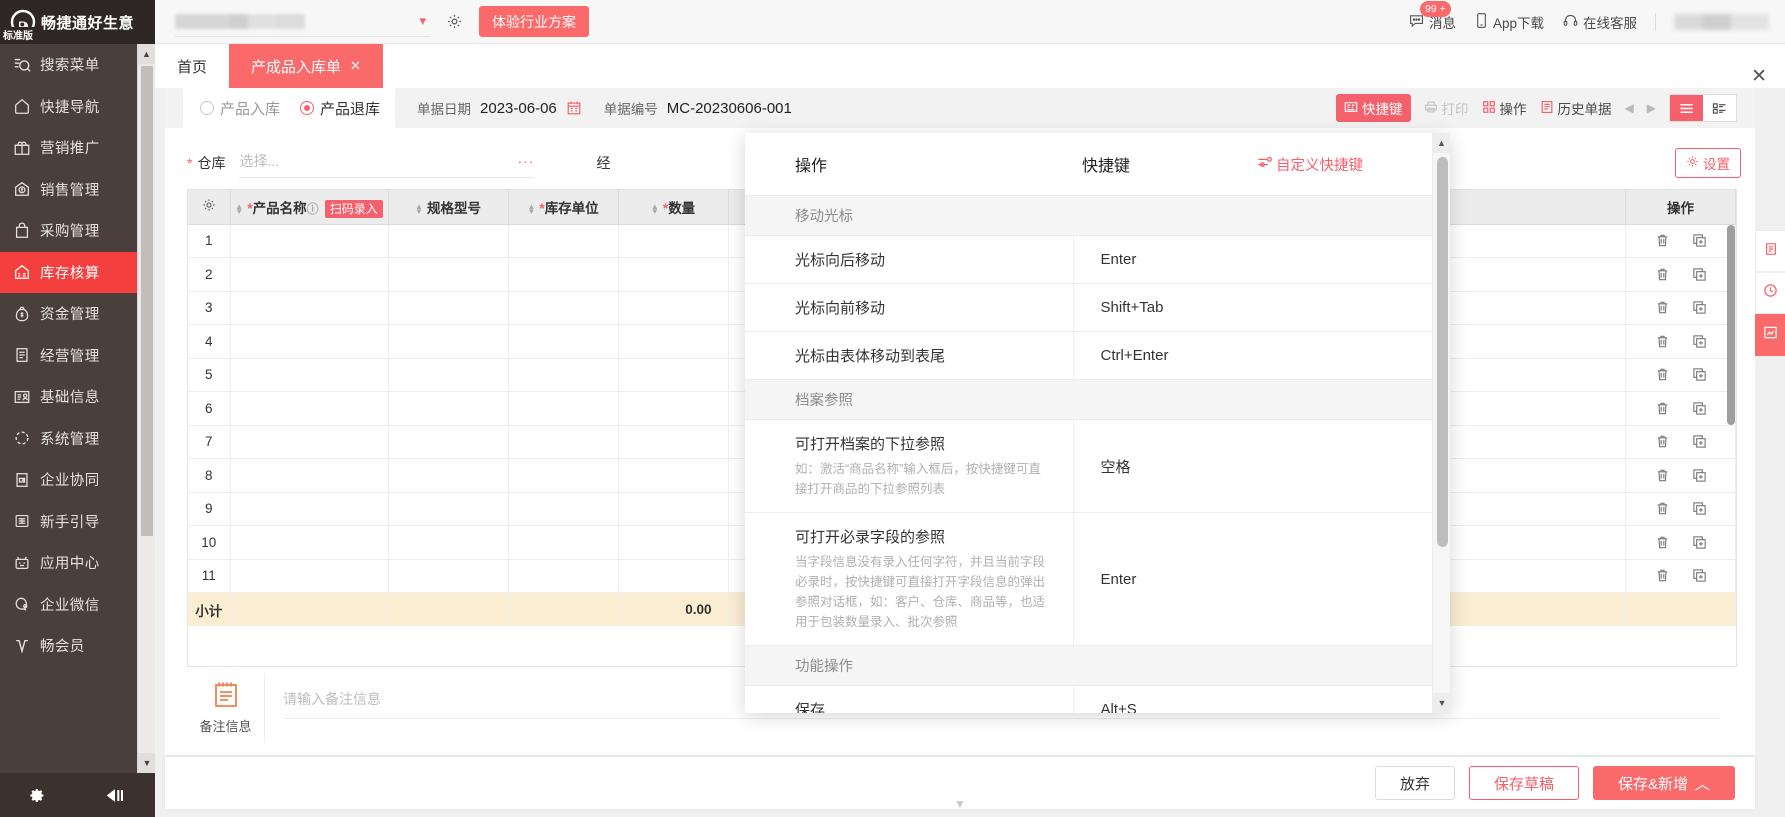  What do you see at coordinates (574, 108) in the screenshot?
I see `calendar-icon` at bounding box center [574, 108].